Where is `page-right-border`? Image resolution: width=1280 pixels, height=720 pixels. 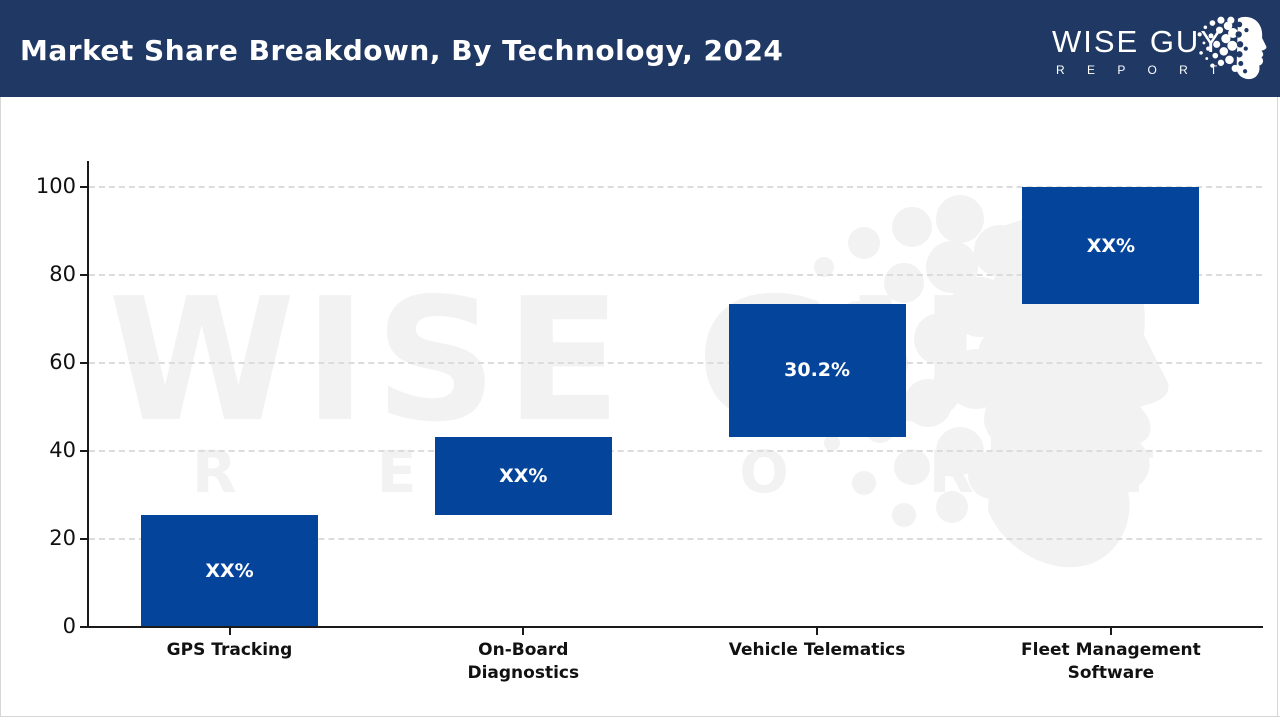 page-right-border is located at coordinates (1277, 407).